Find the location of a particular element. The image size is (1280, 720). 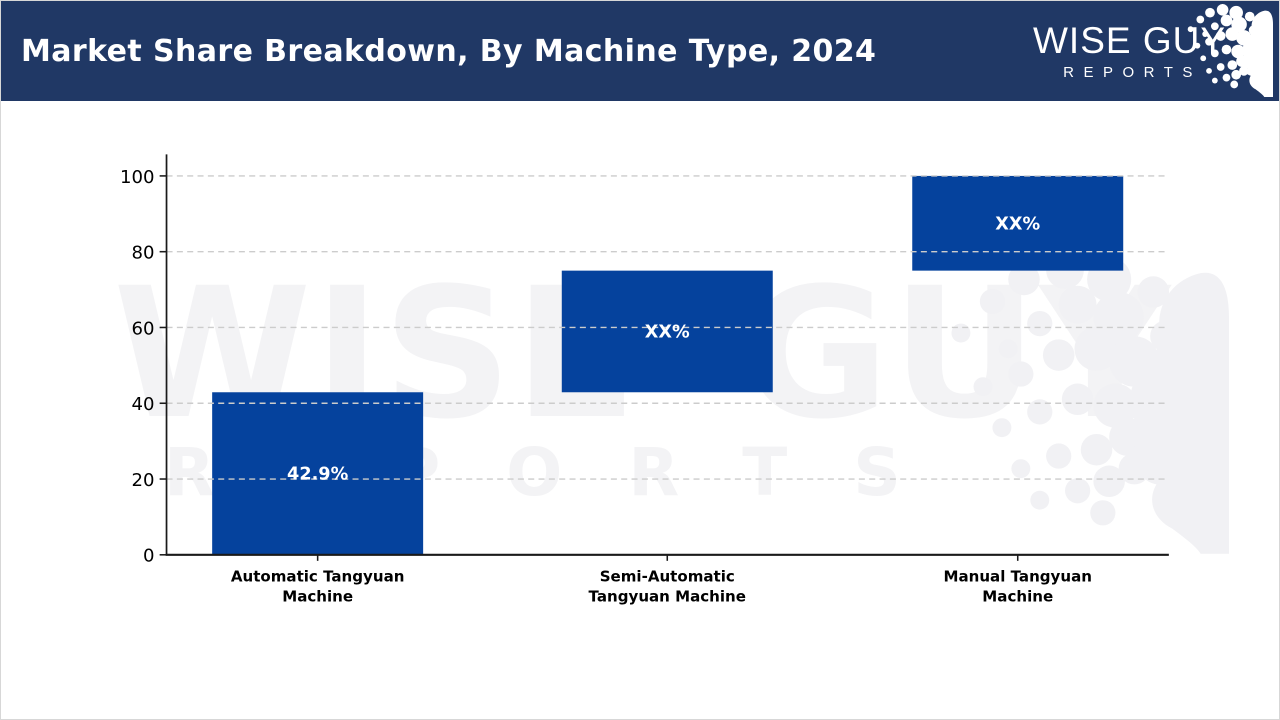

y-axis-tick-label: 40 is located at coordinates (142, 404).